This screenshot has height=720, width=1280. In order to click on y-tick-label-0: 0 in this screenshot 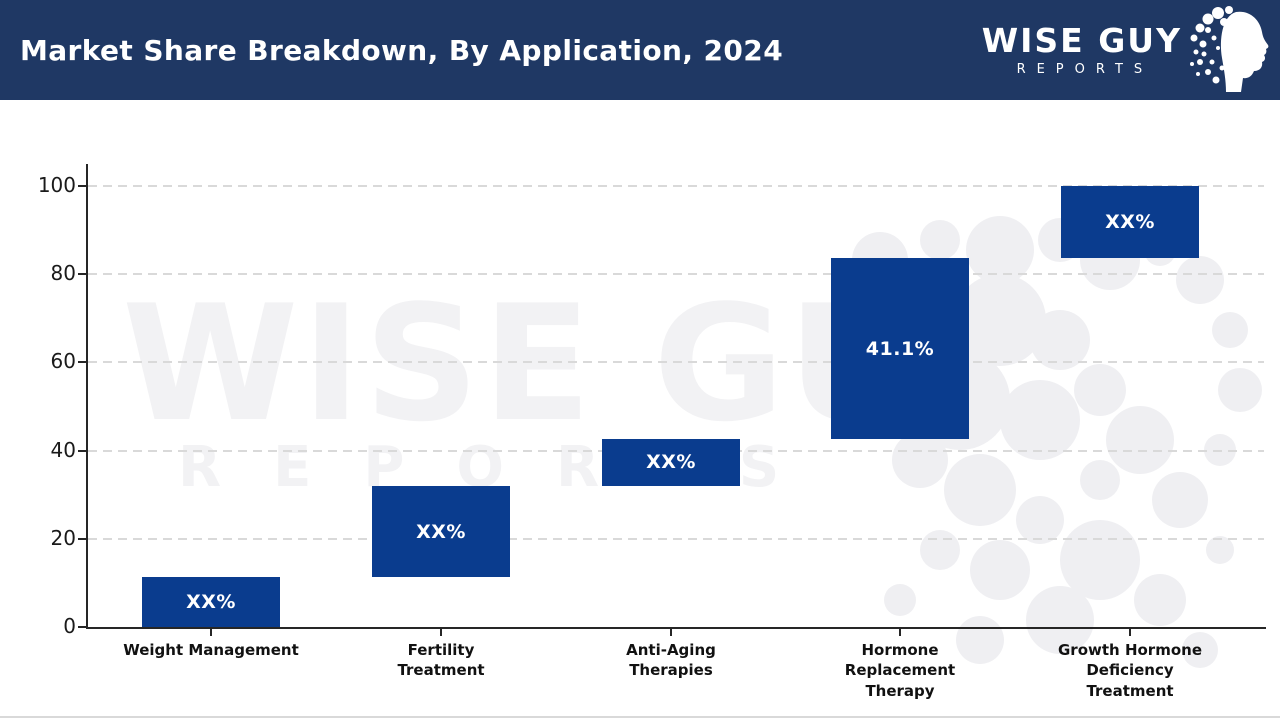, I will do `click(69, 626)`.